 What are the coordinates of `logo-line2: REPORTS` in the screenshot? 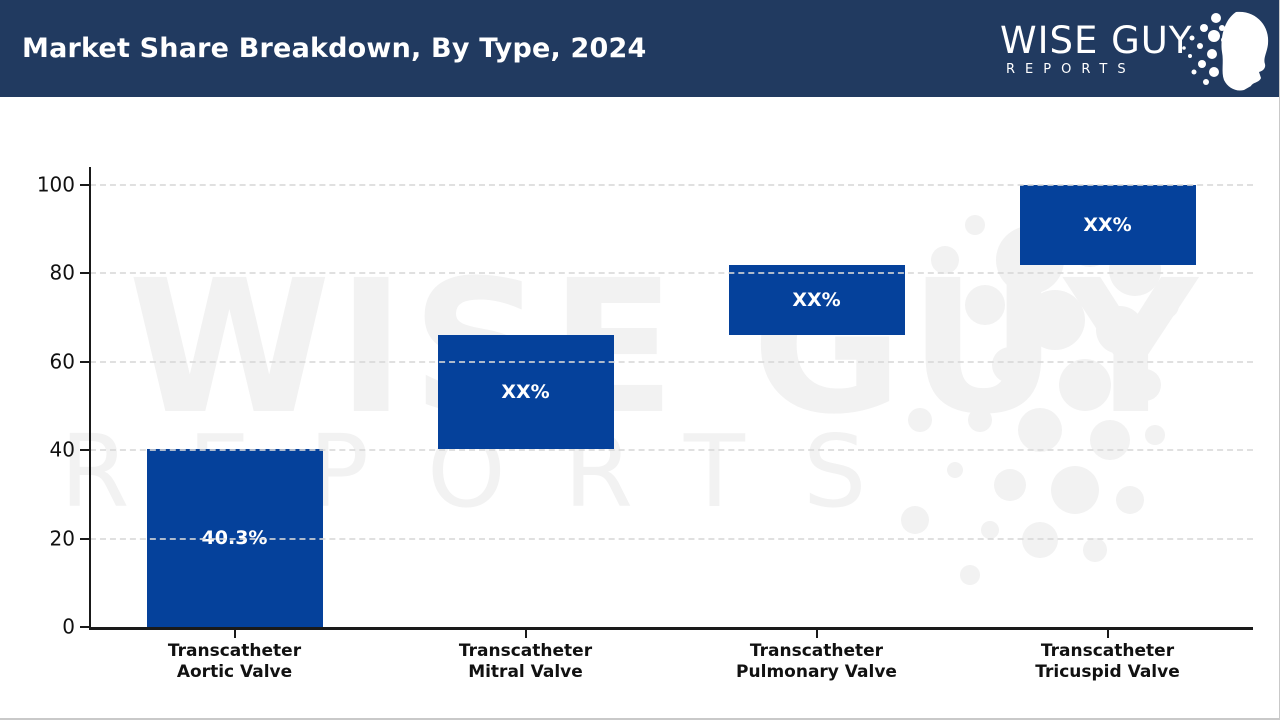 It's located at (1071, 69).